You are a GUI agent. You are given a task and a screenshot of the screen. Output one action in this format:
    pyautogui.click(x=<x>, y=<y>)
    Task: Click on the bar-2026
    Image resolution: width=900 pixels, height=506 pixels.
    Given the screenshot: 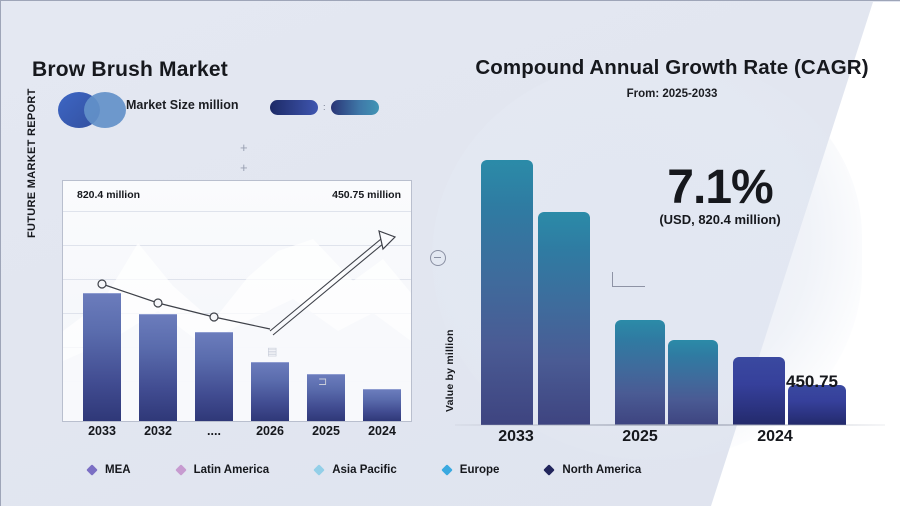 What is the action you would take?
    pyautogui.click(x=270, y=391)
    